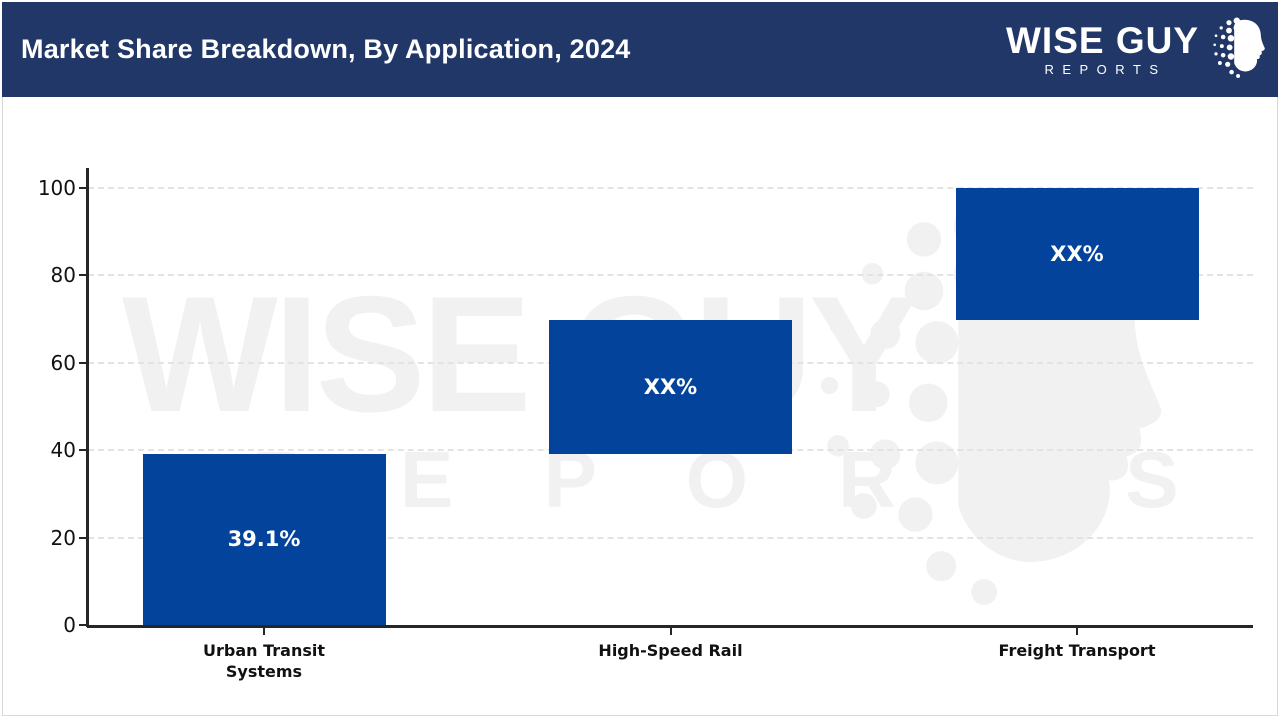 The height and width of the screenshot is (720, 1280). I want to click on logo-face-icon, so click(1239, 47).